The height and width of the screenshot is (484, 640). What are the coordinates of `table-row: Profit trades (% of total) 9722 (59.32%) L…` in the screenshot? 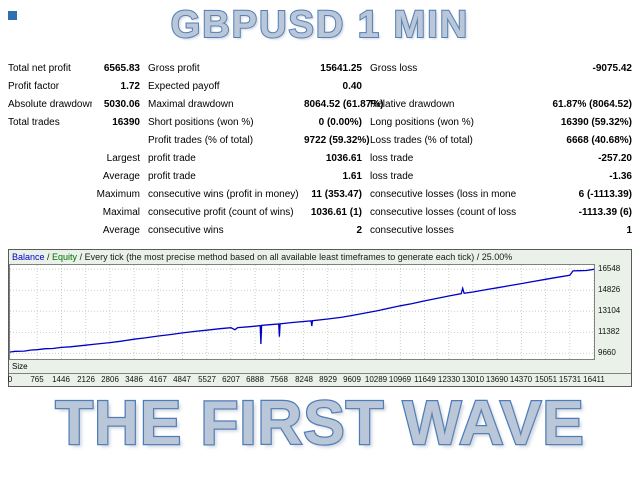 It's located at (320, 140).